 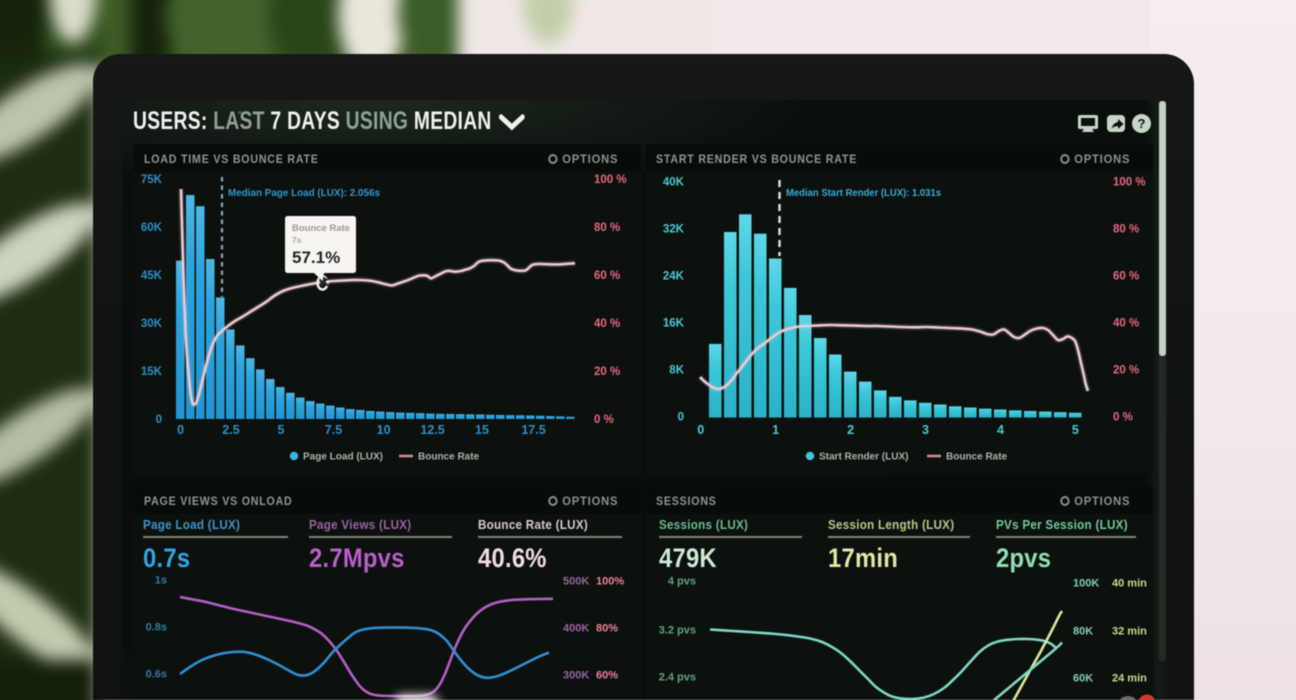 I want to click on svg-text: 7.5, so click(x=333, y=430).